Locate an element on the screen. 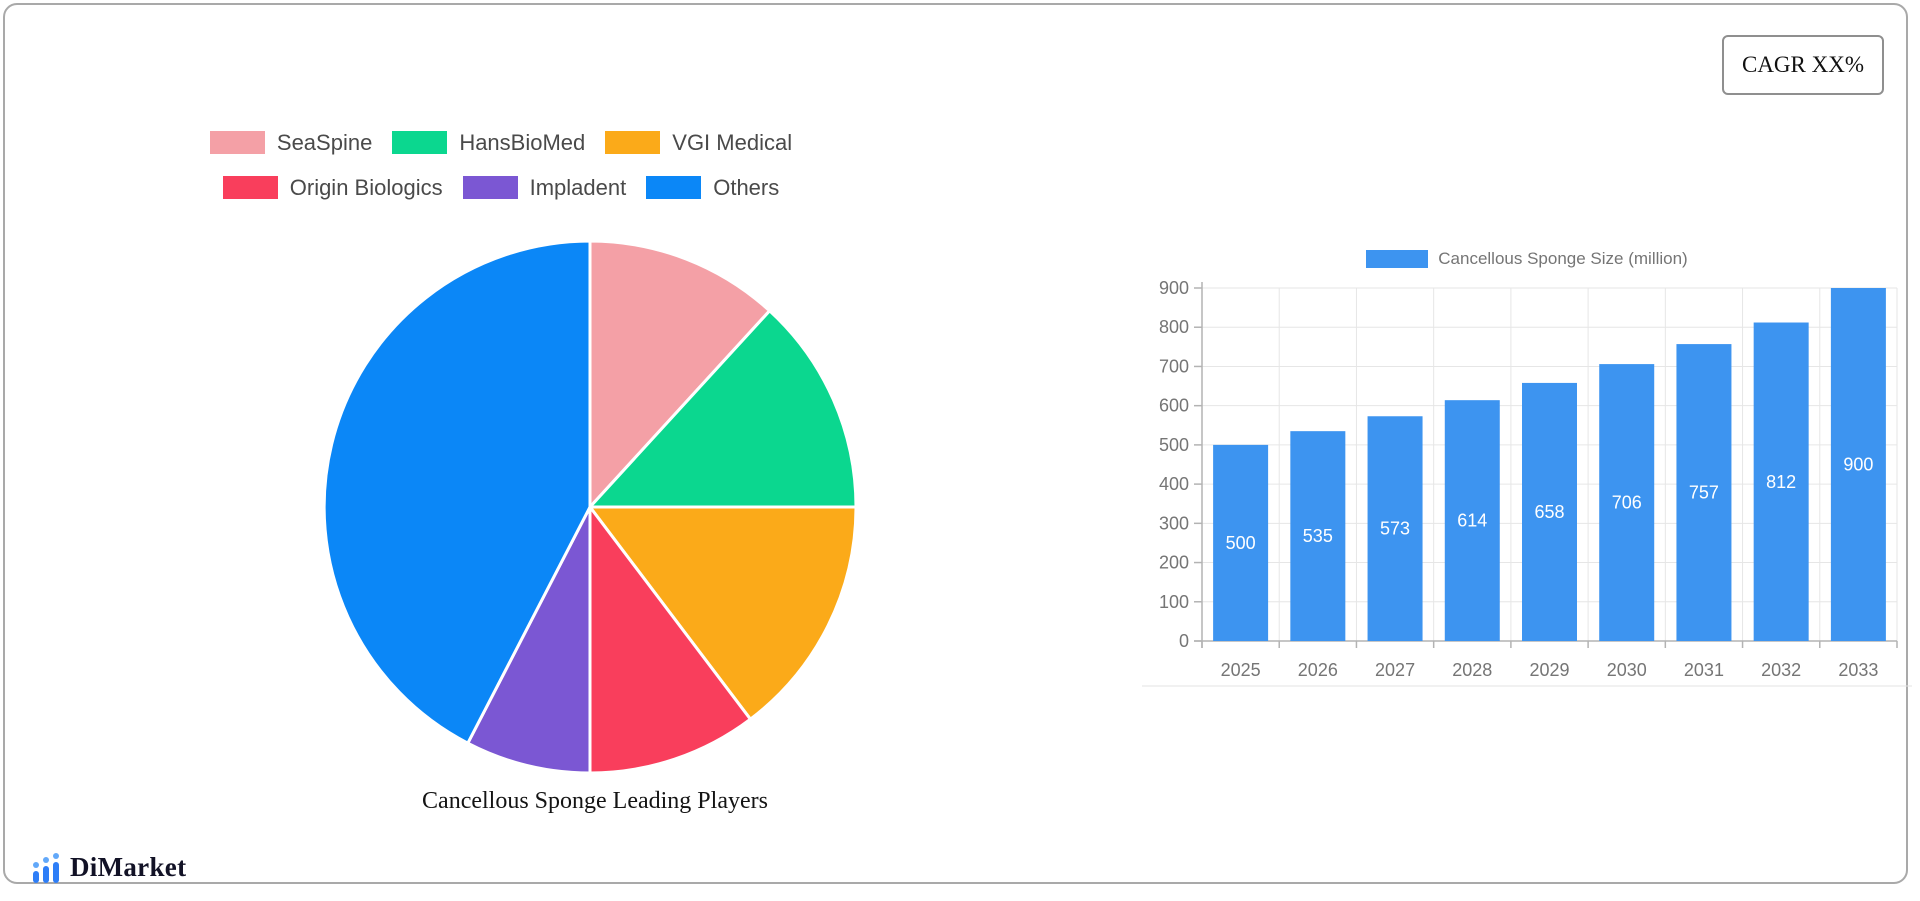 This screenshot has width=1920, height=901. y-axis-label: 200 is located at coordinates (1174, 563).